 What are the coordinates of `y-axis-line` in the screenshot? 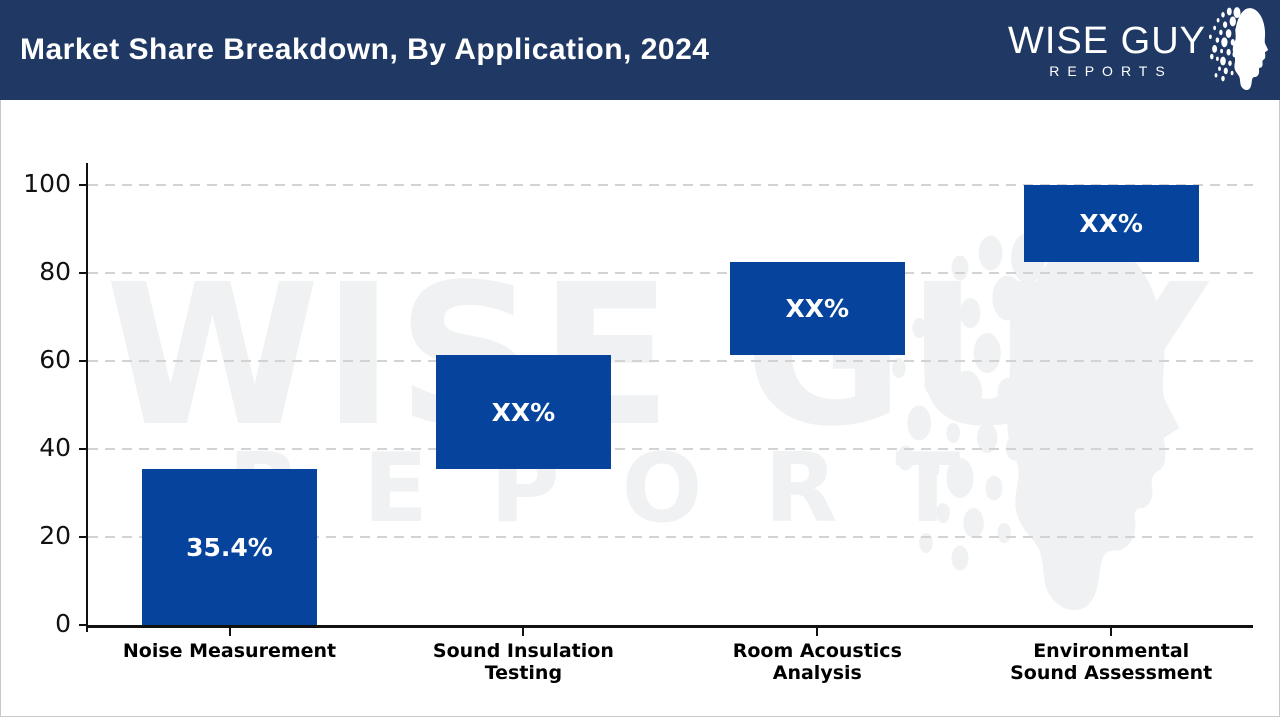 It's located at (87, 397).